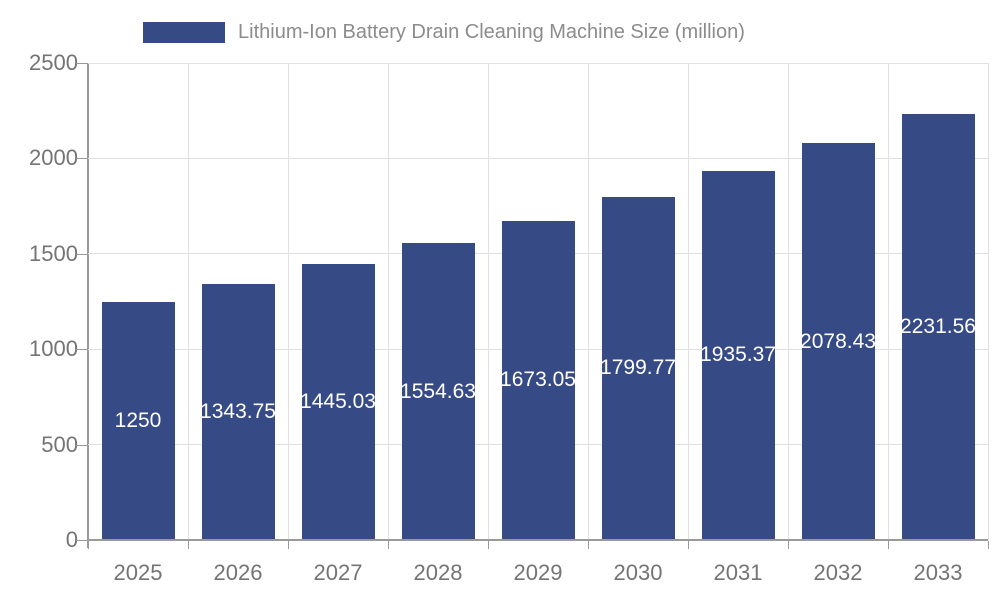 Image resolution: width=1000 pixels, height=600 pixels. I want to click on bar-2029: 1673.05, so click(538, 380).